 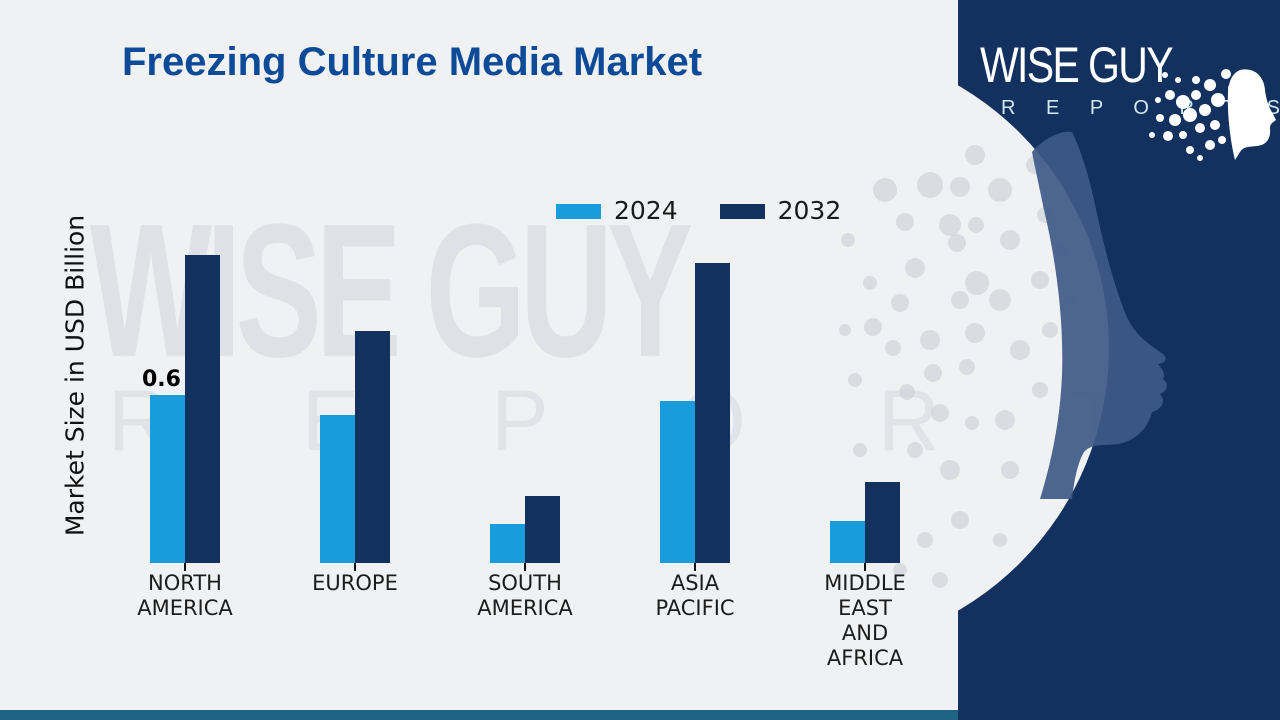 I want to click on legend-label-2024: 2024, so click(x=646, y=210).